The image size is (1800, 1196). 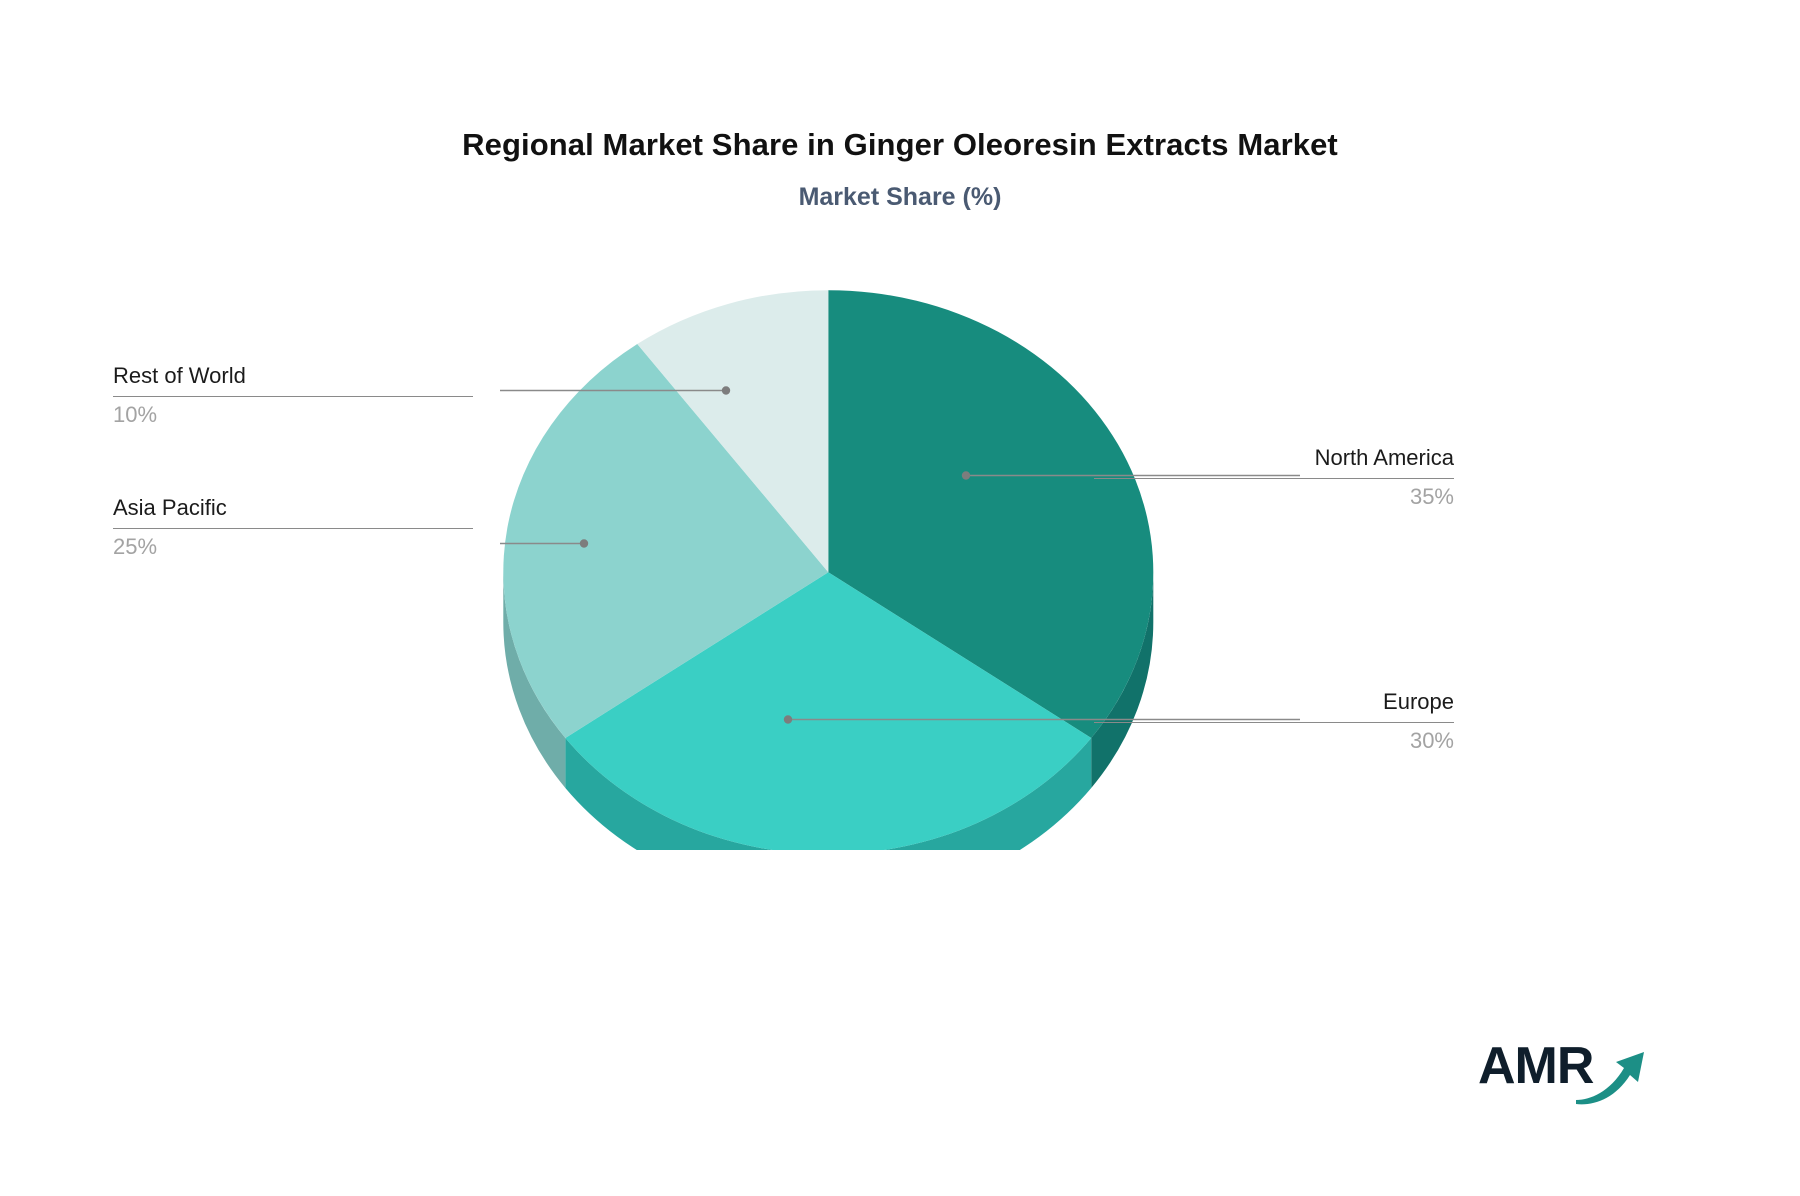 What do you see at coordinates (1130, 475) in the screenshot?
I see `leader-north-america` at bounding box center [1130, 475].